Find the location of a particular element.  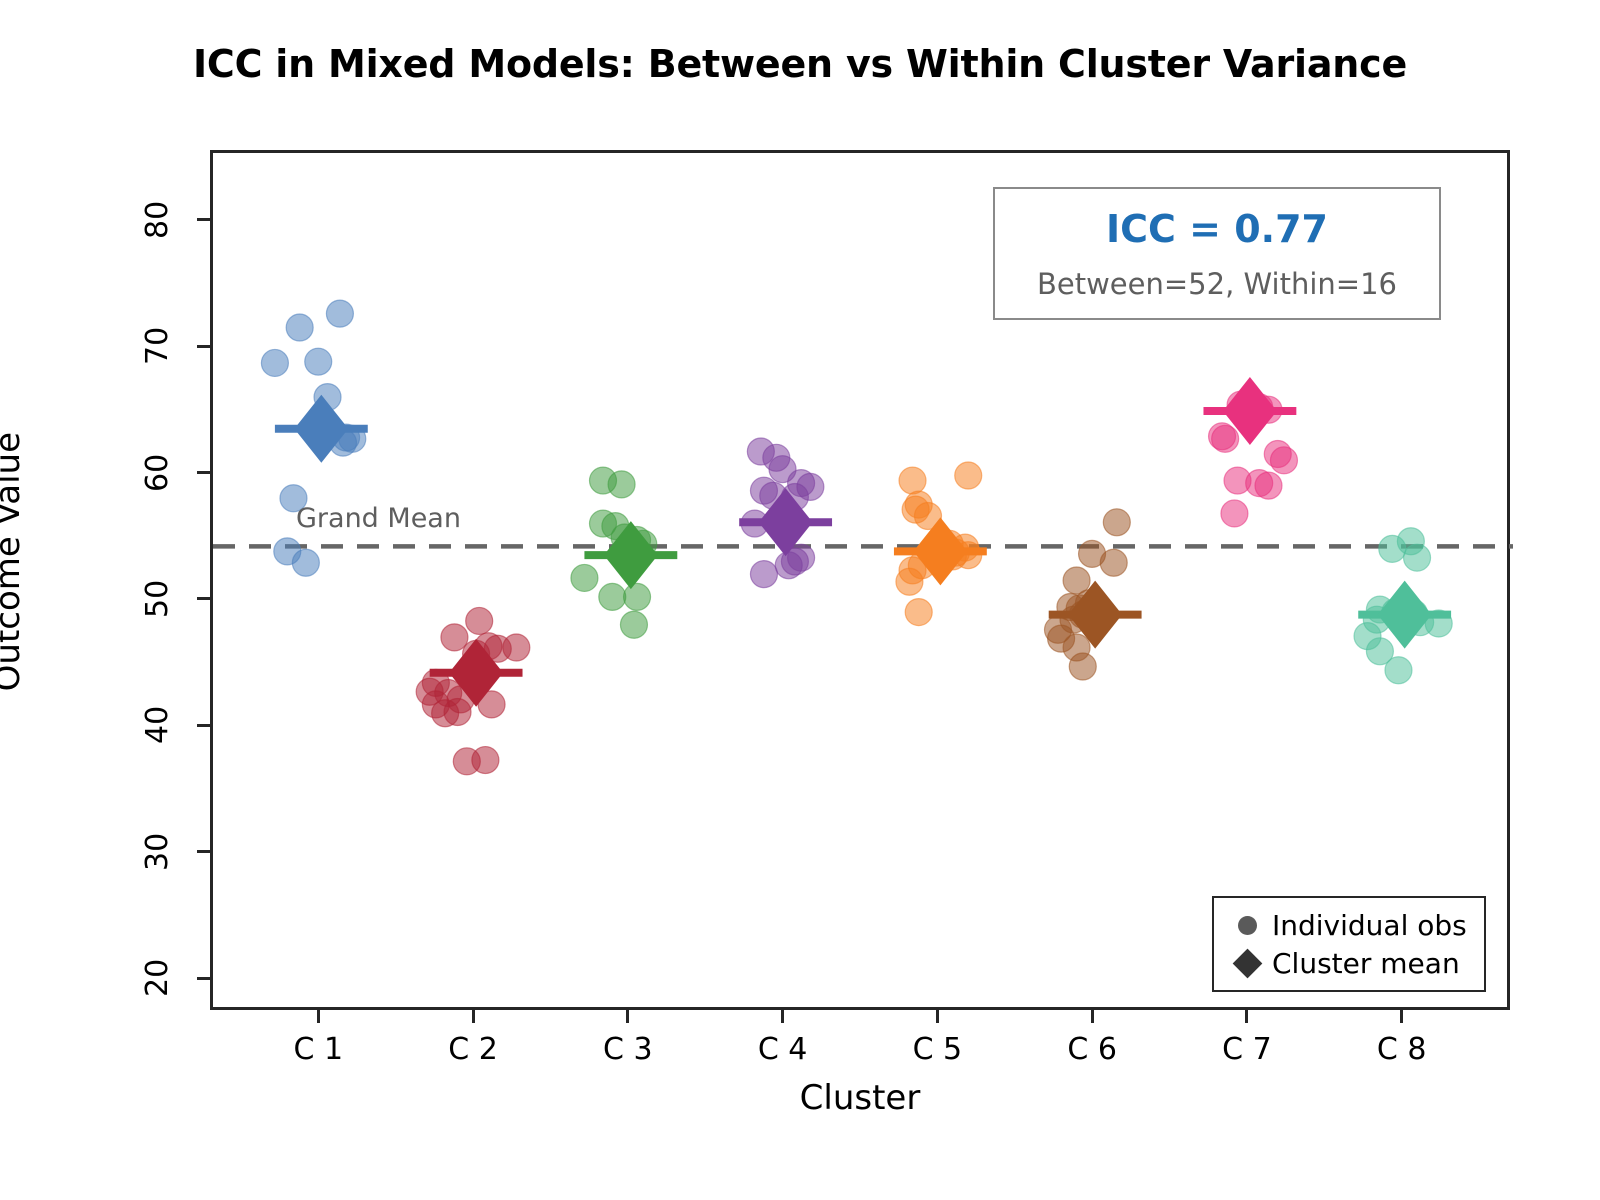

y-tick-label: 70 is located at coordinates (157, 346).